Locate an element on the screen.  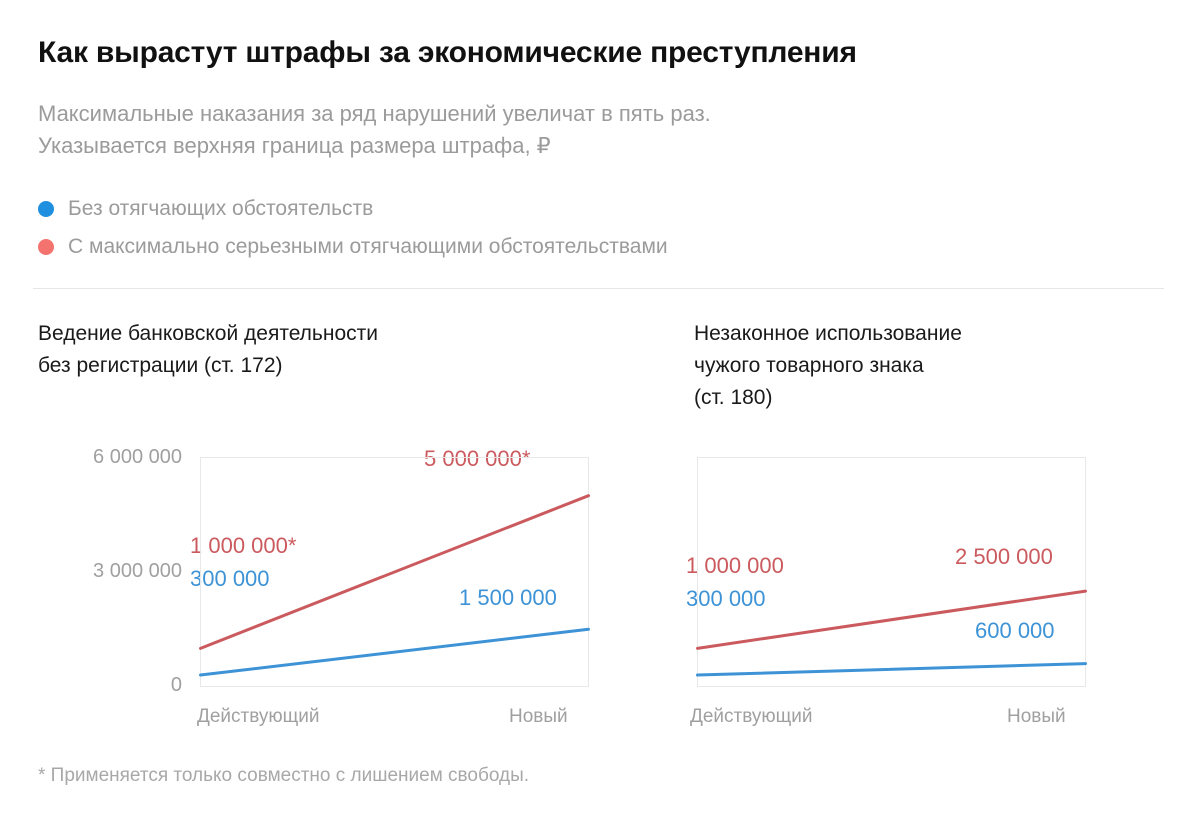
data-label-left-red-end: 5 000 000* is located at coordinates (477, 458).